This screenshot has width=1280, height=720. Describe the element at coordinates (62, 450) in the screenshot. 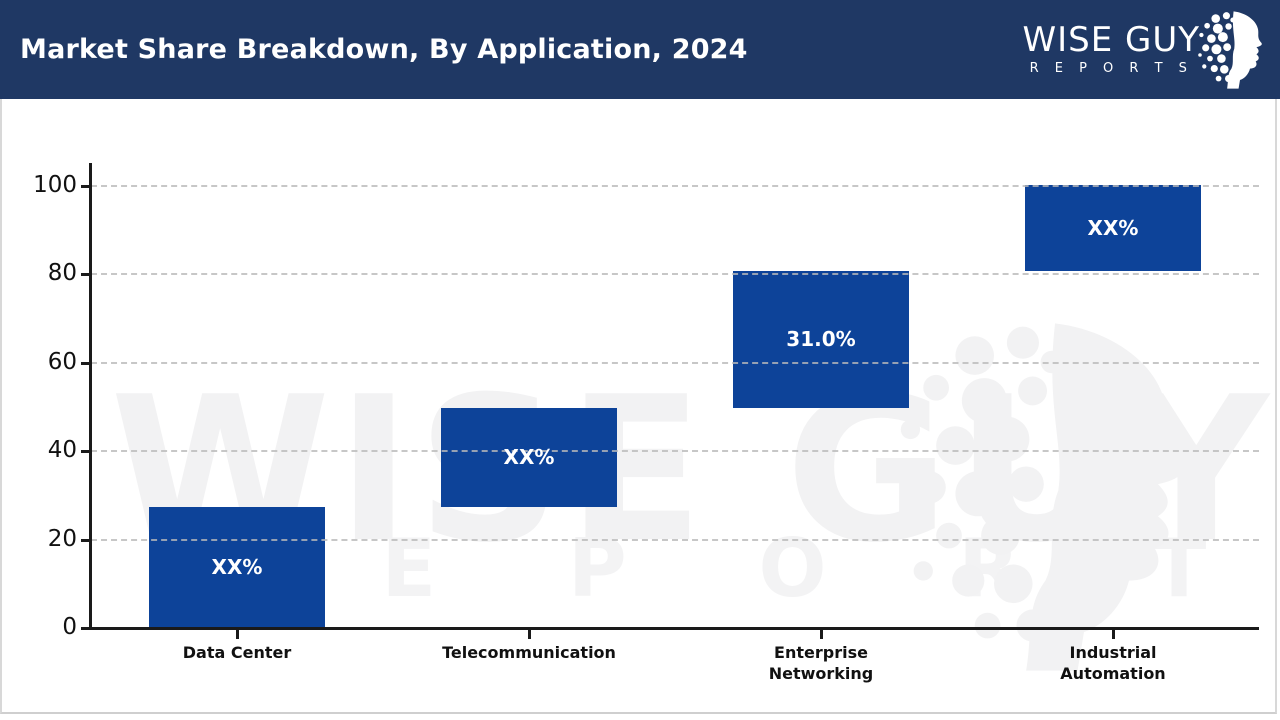

I see `y-axis-label: 40` at that location.